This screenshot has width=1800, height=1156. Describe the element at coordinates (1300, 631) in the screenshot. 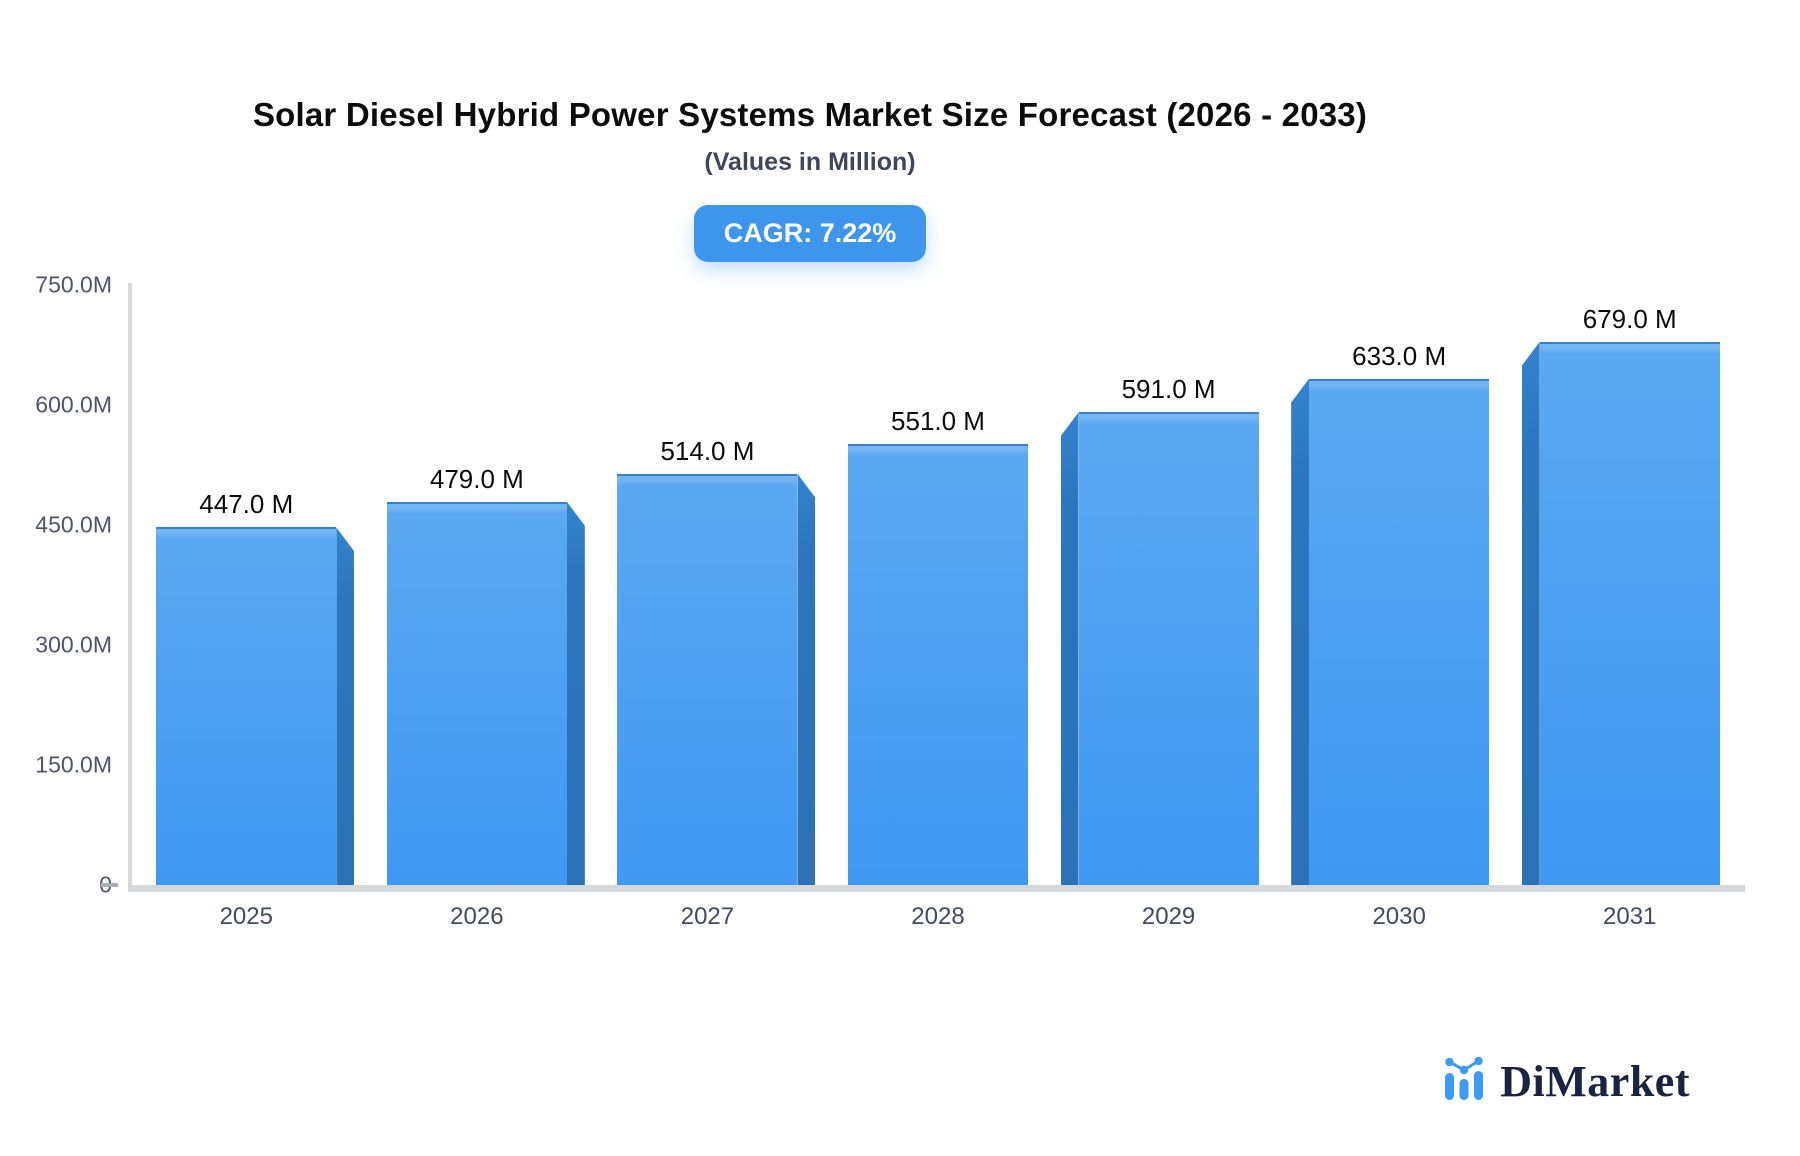

I see `bar-3d-side-2030` at that location.